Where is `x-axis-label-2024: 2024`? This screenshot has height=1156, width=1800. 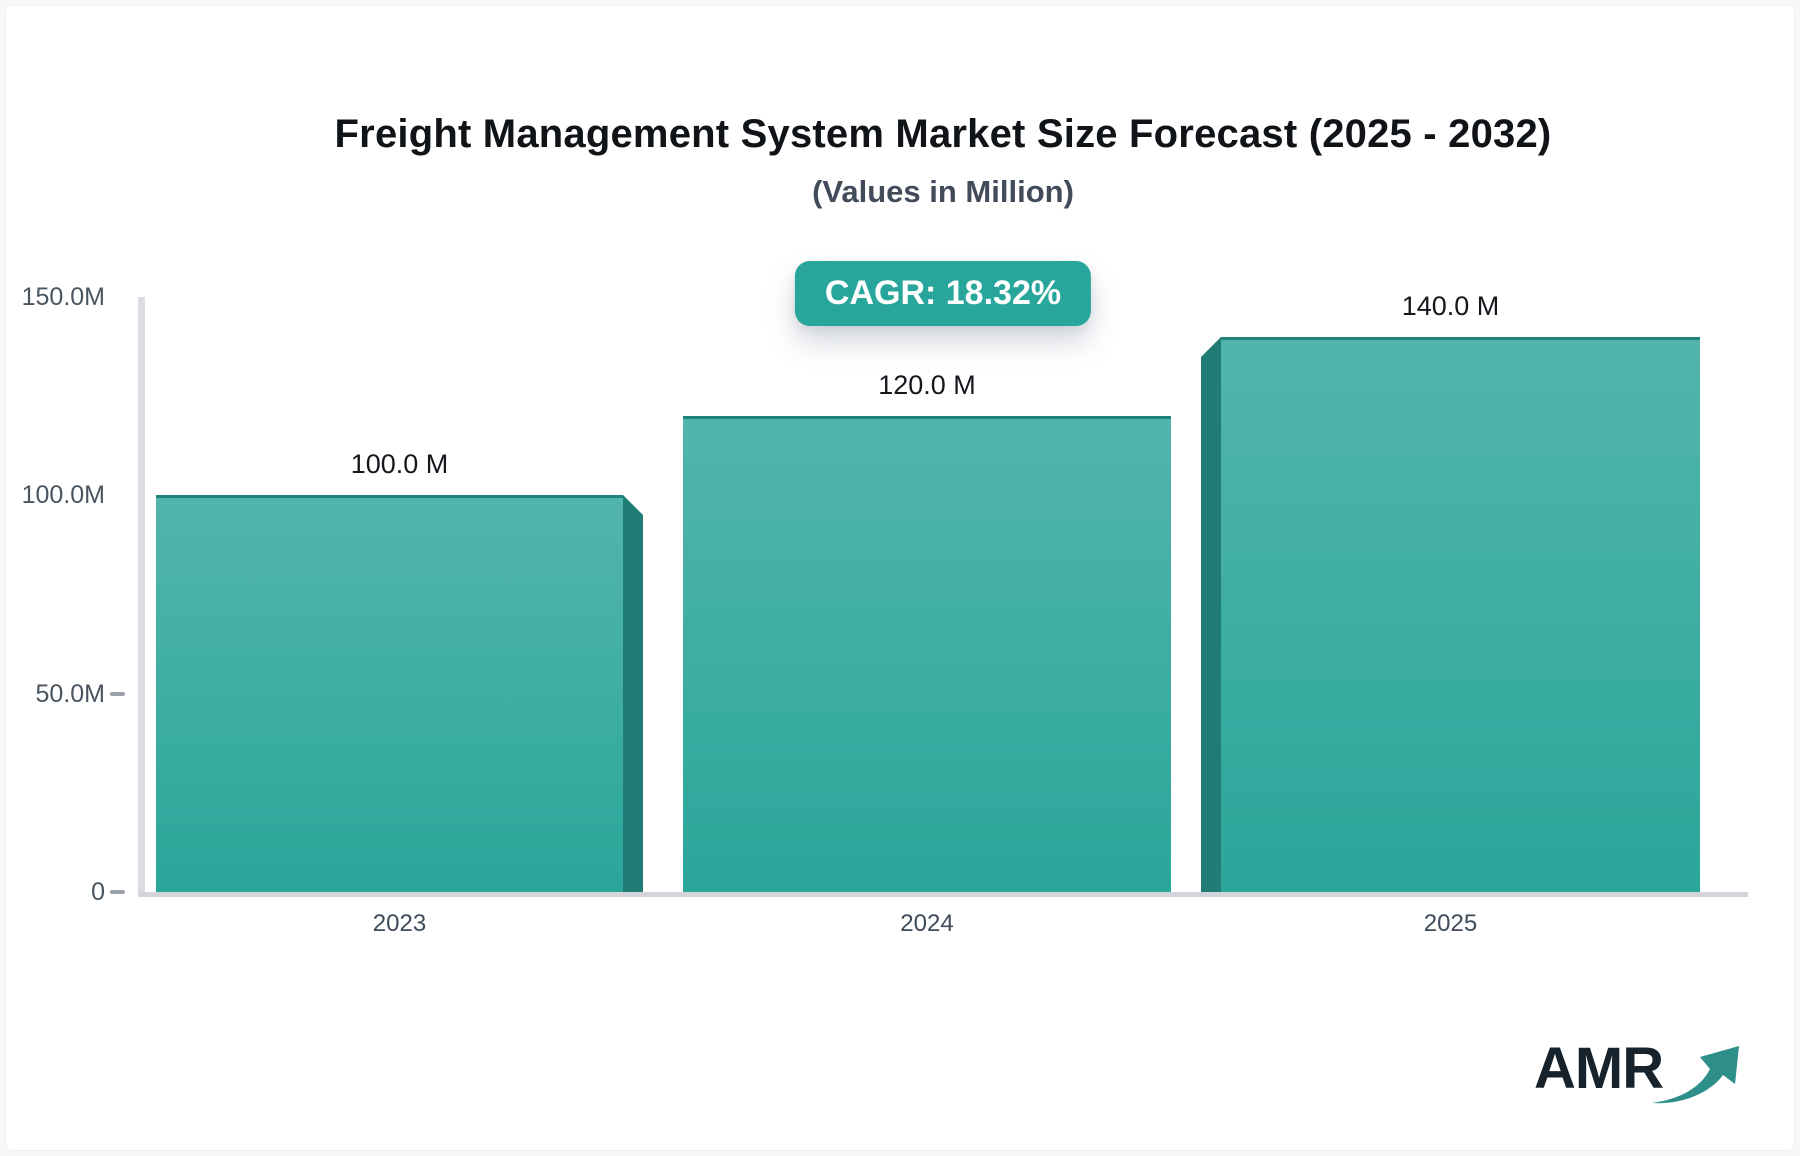
x-axis-label-2024: 2024 is located at coordinates (927, 923).